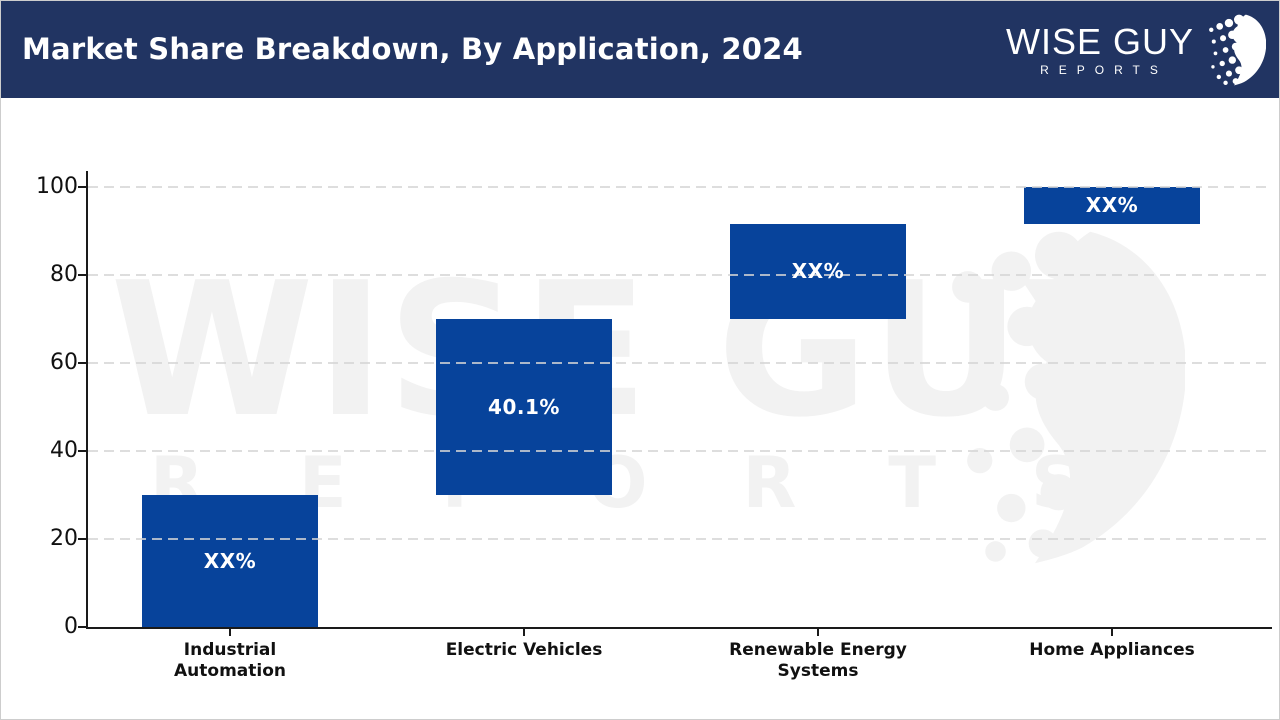 The width and height of the screenshot is (1280, 720). Describe the element at coordinates (1237, 50) in the screenshot. I see `dotted-head-logo-icon` at that location.